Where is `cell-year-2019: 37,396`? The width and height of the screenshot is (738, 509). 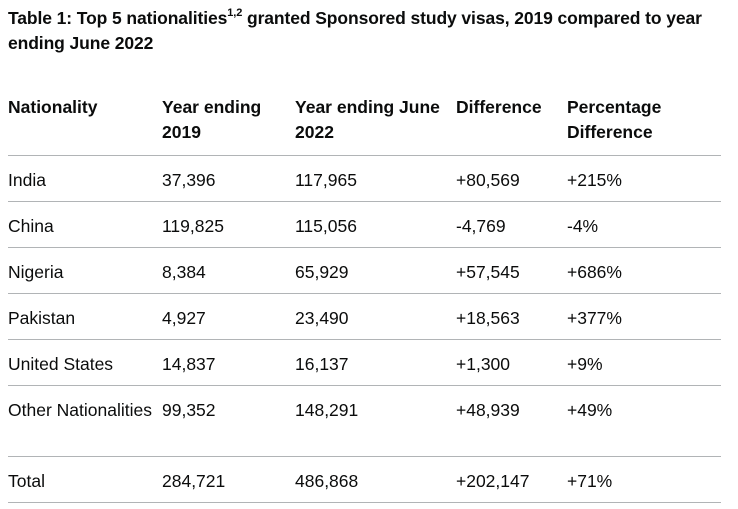
cell-year-2019: 37,396 is located at coordinates (228, 178).